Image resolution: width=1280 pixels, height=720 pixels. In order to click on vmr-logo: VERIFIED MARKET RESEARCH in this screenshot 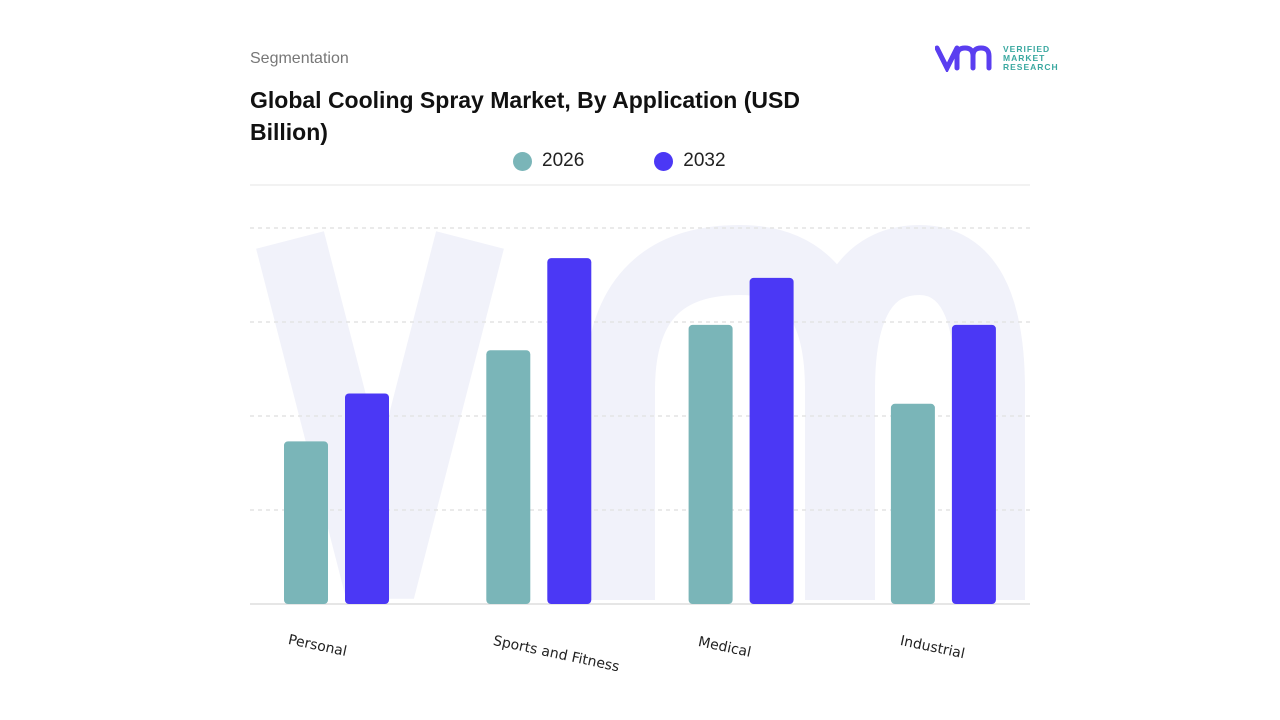, I will do `click(997, 58)`.